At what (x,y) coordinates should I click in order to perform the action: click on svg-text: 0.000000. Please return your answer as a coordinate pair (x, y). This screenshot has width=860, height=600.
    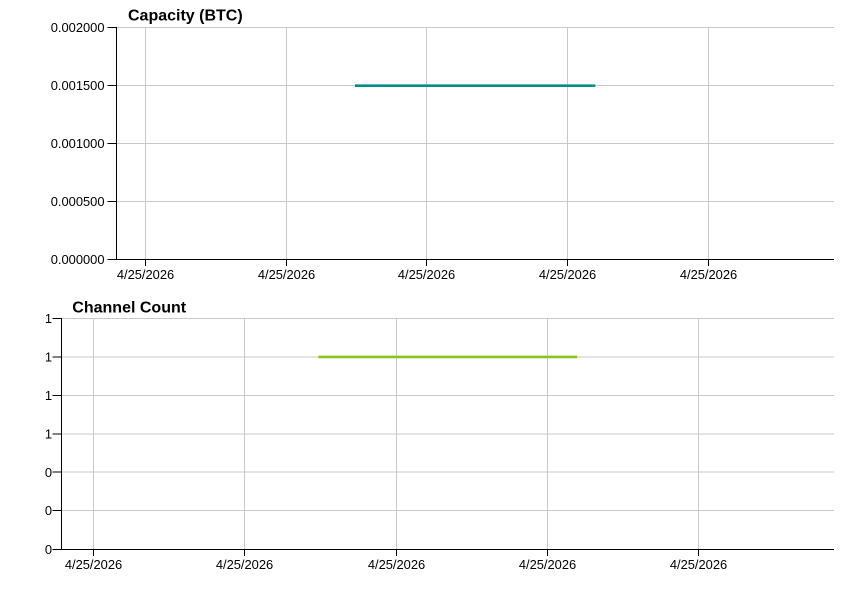
    Looking at the image, I should click on (78, 259).